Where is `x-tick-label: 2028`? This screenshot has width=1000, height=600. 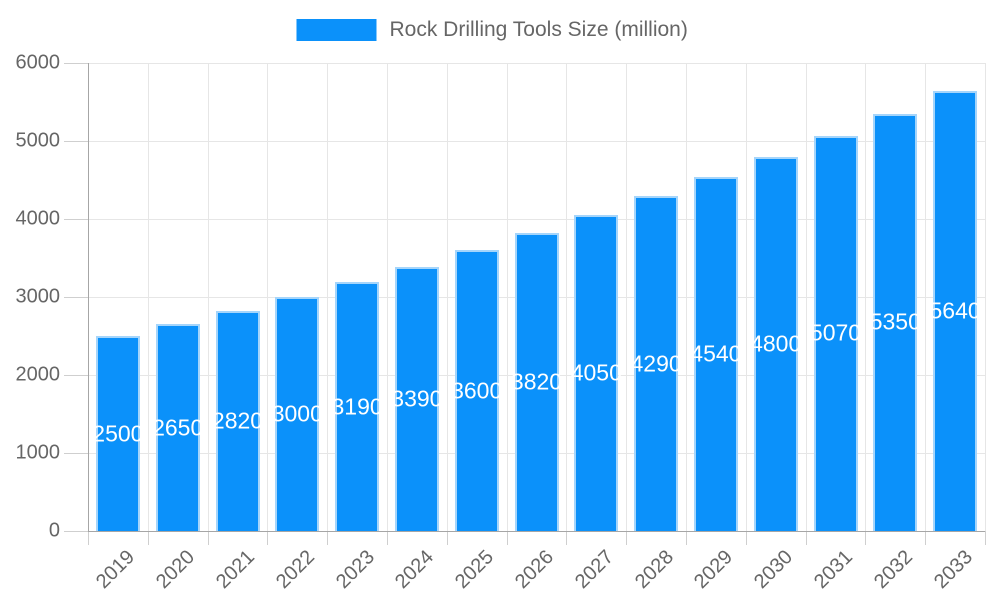 x-tick-label: 2028 is located at coordinates (654, 570).